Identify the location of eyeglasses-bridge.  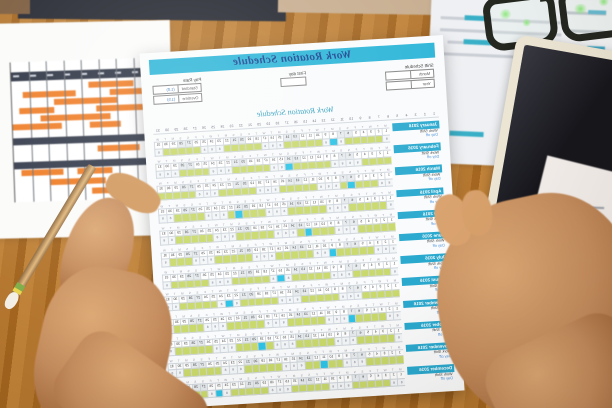
(550, 5).